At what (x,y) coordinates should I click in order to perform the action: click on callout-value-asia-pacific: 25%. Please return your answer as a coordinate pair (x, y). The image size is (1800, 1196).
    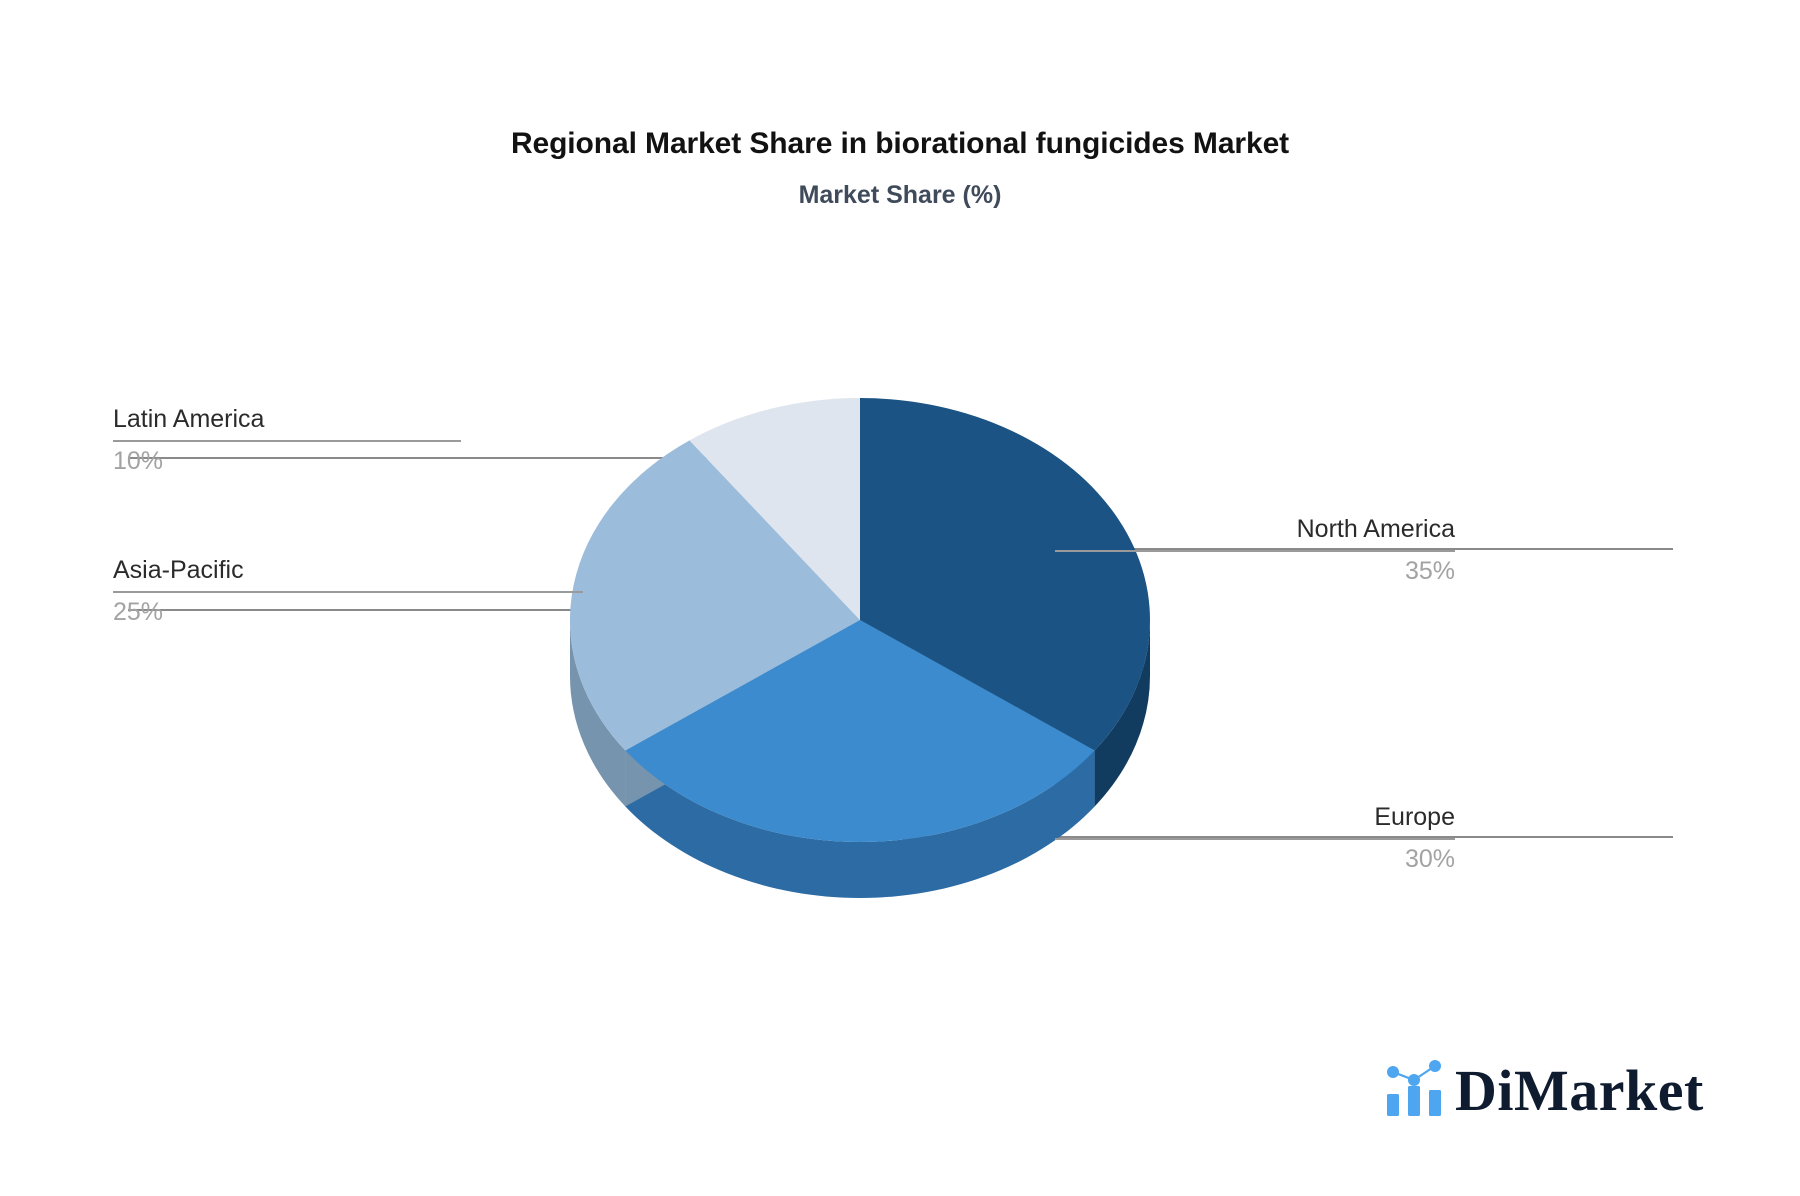
    Looking at the image, I should click on (138, 612).